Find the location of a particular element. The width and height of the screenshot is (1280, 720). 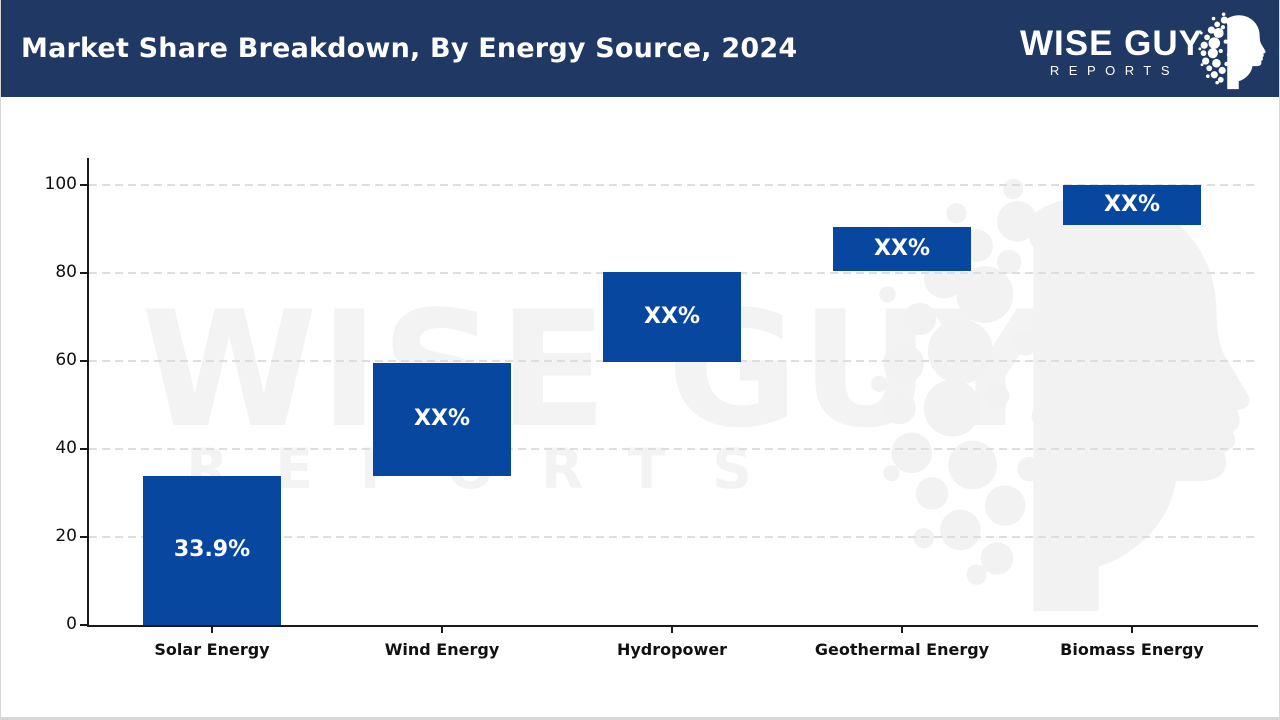

y-tick-label-60: 60 is located at coordinates (66, 360).